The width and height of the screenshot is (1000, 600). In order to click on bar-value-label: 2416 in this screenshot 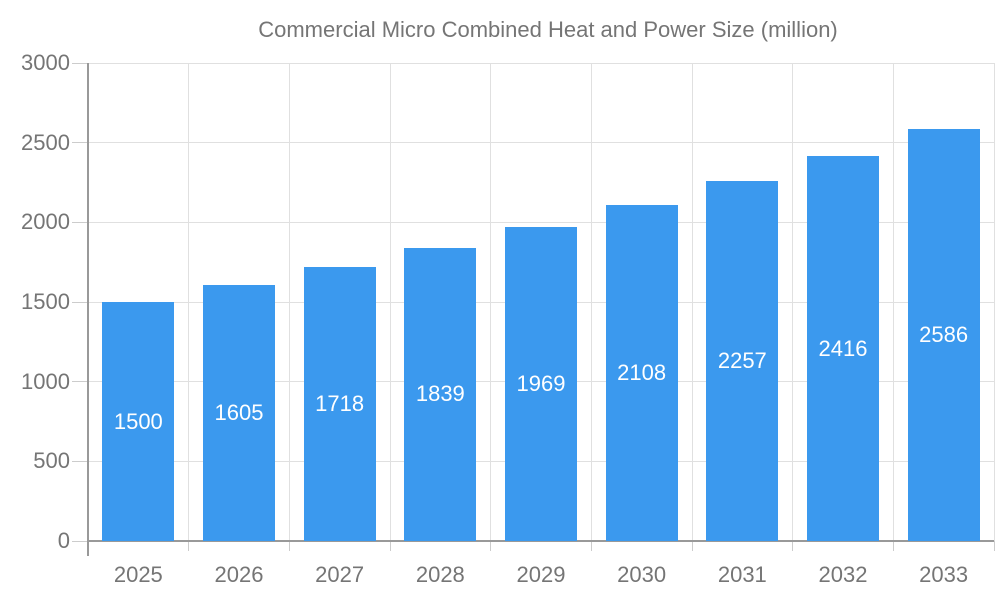, I will do `click(843, 348)`.